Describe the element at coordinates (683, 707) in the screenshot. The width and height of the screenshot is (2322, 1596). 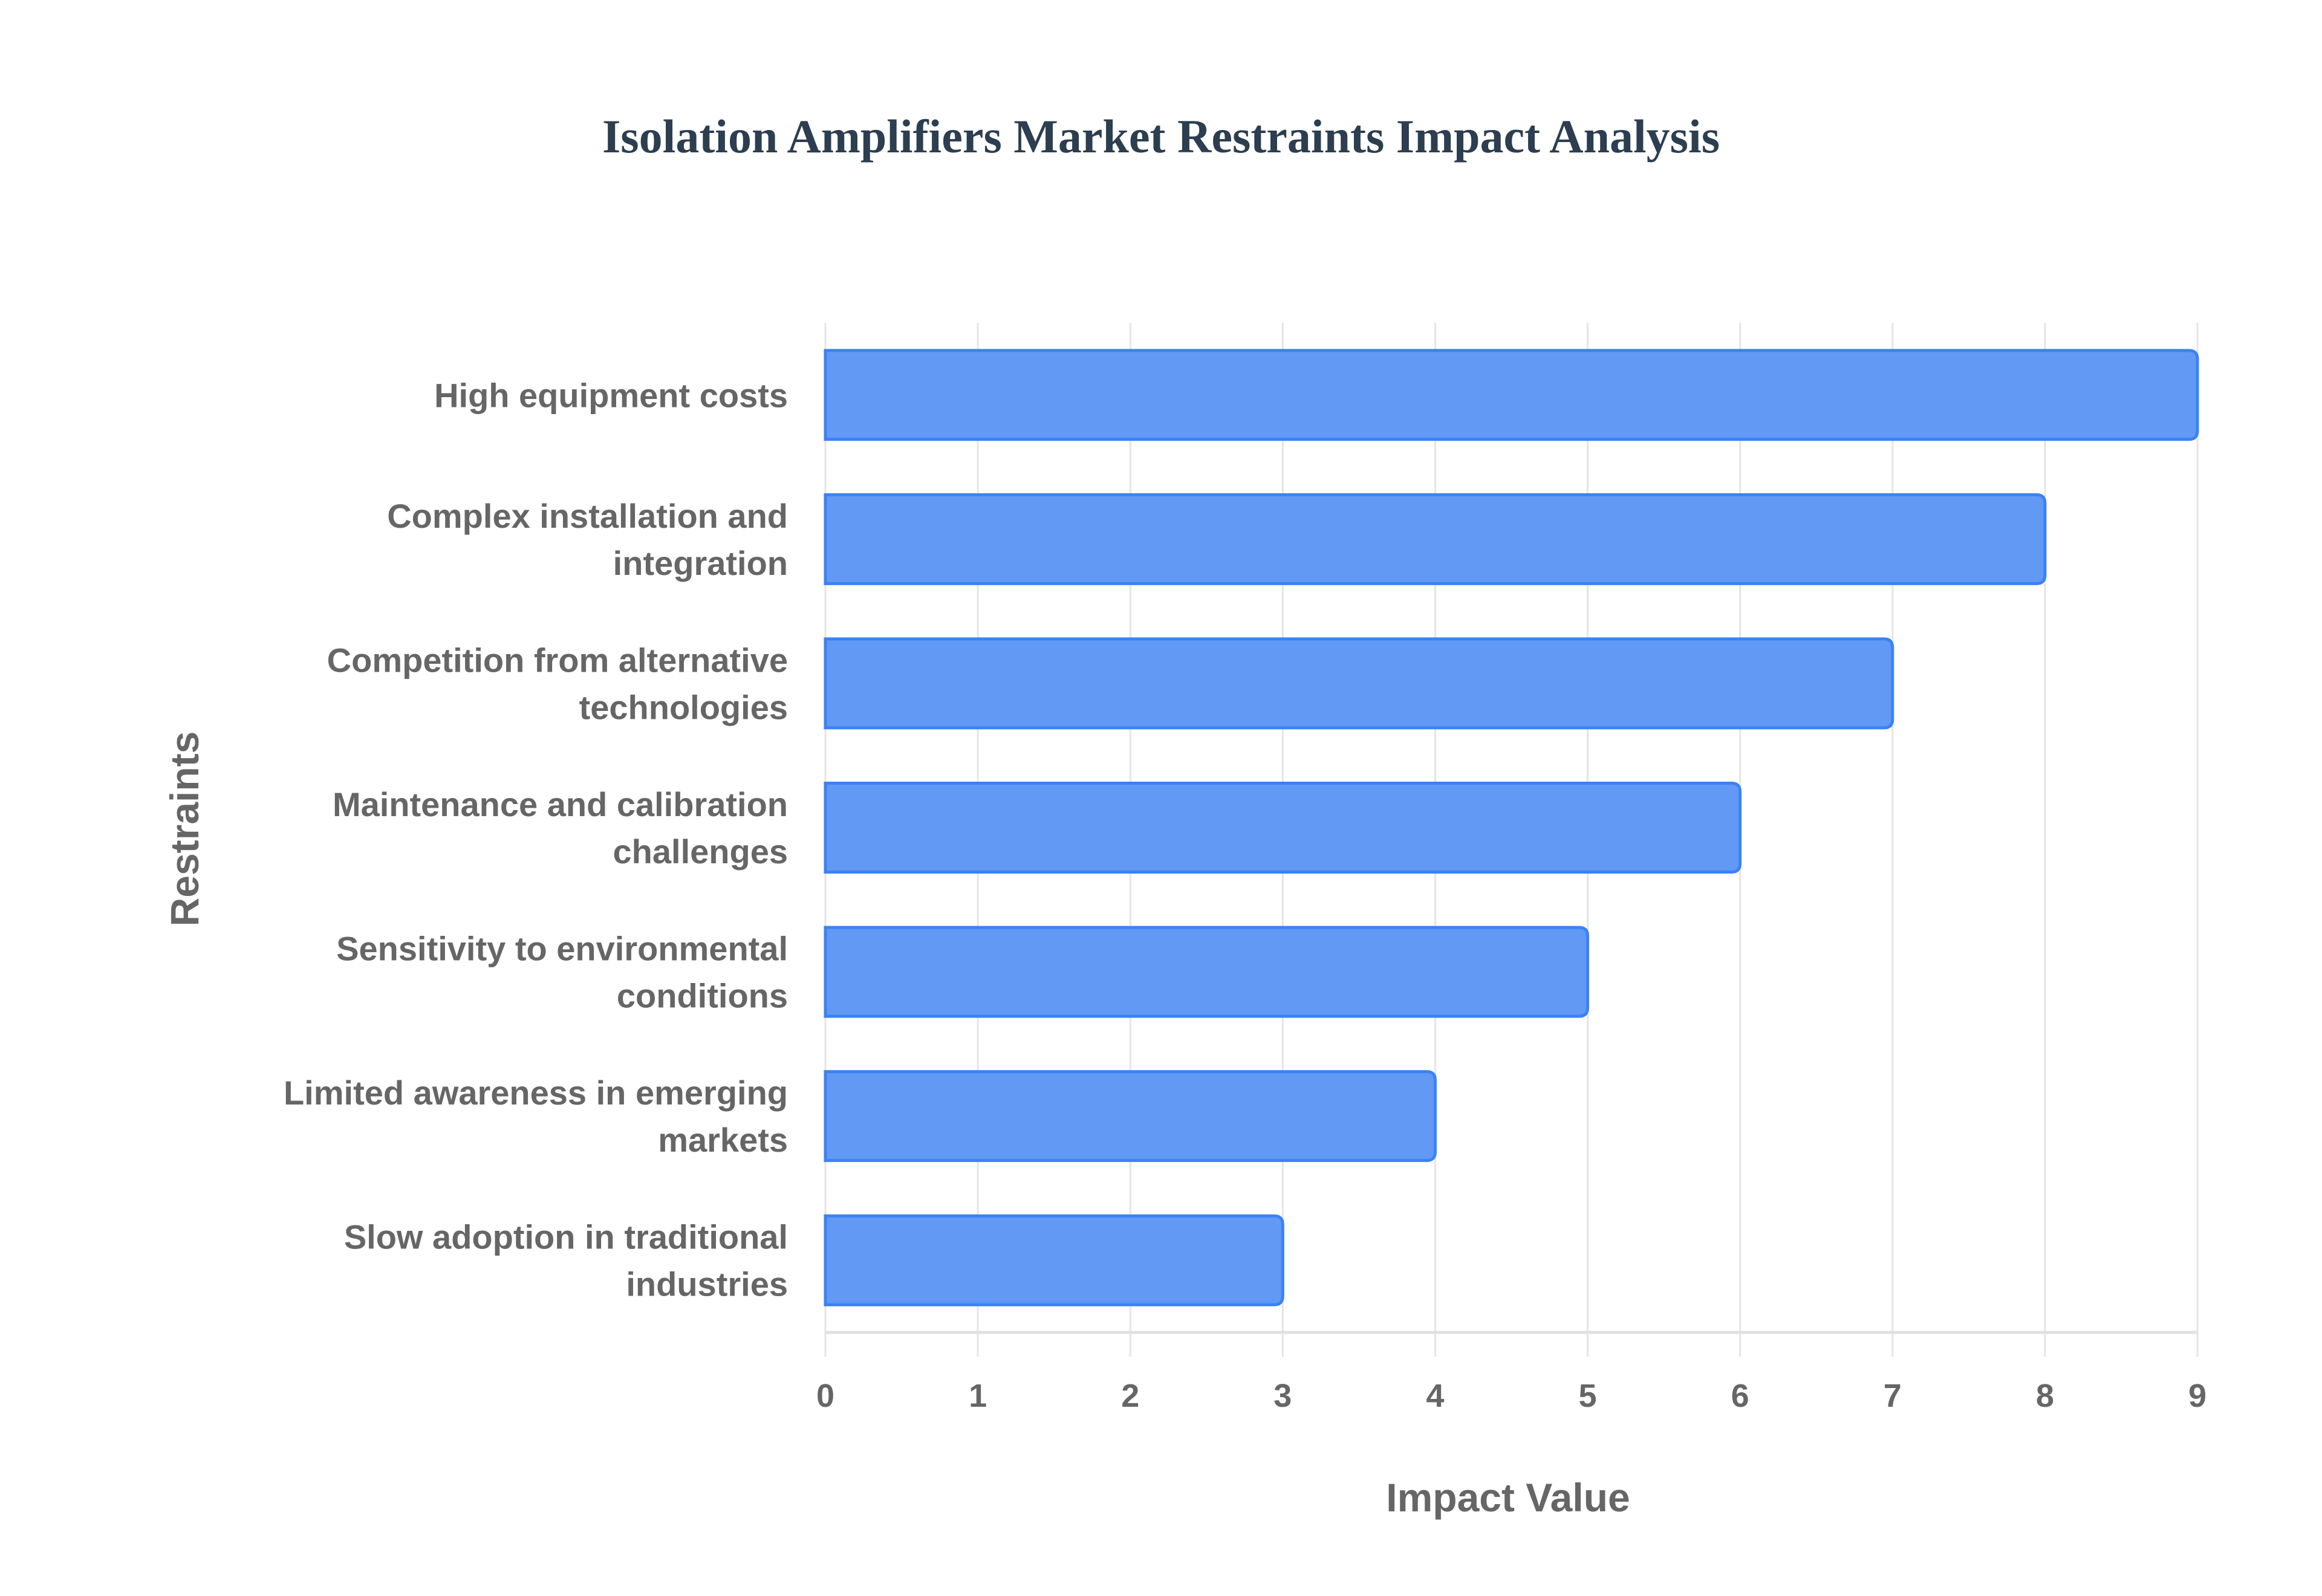
I see `category-label-line: technologies` at that location.